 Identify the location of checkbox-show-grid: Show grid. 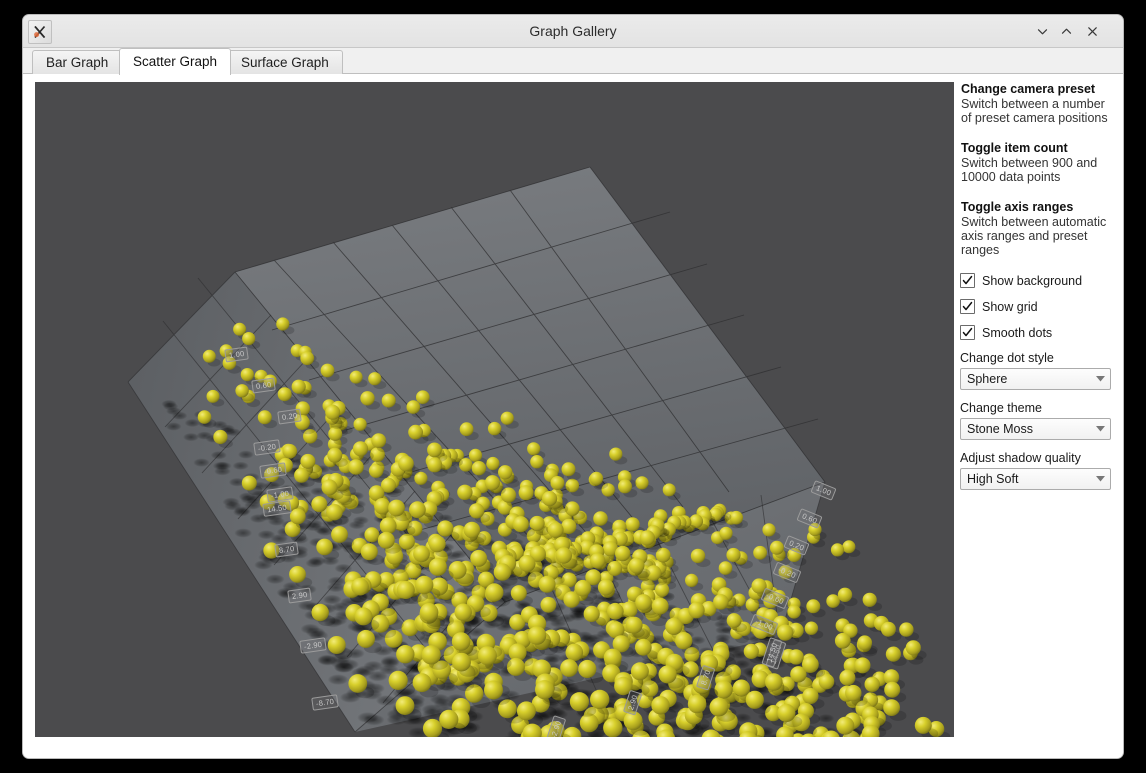
(1036, 306).